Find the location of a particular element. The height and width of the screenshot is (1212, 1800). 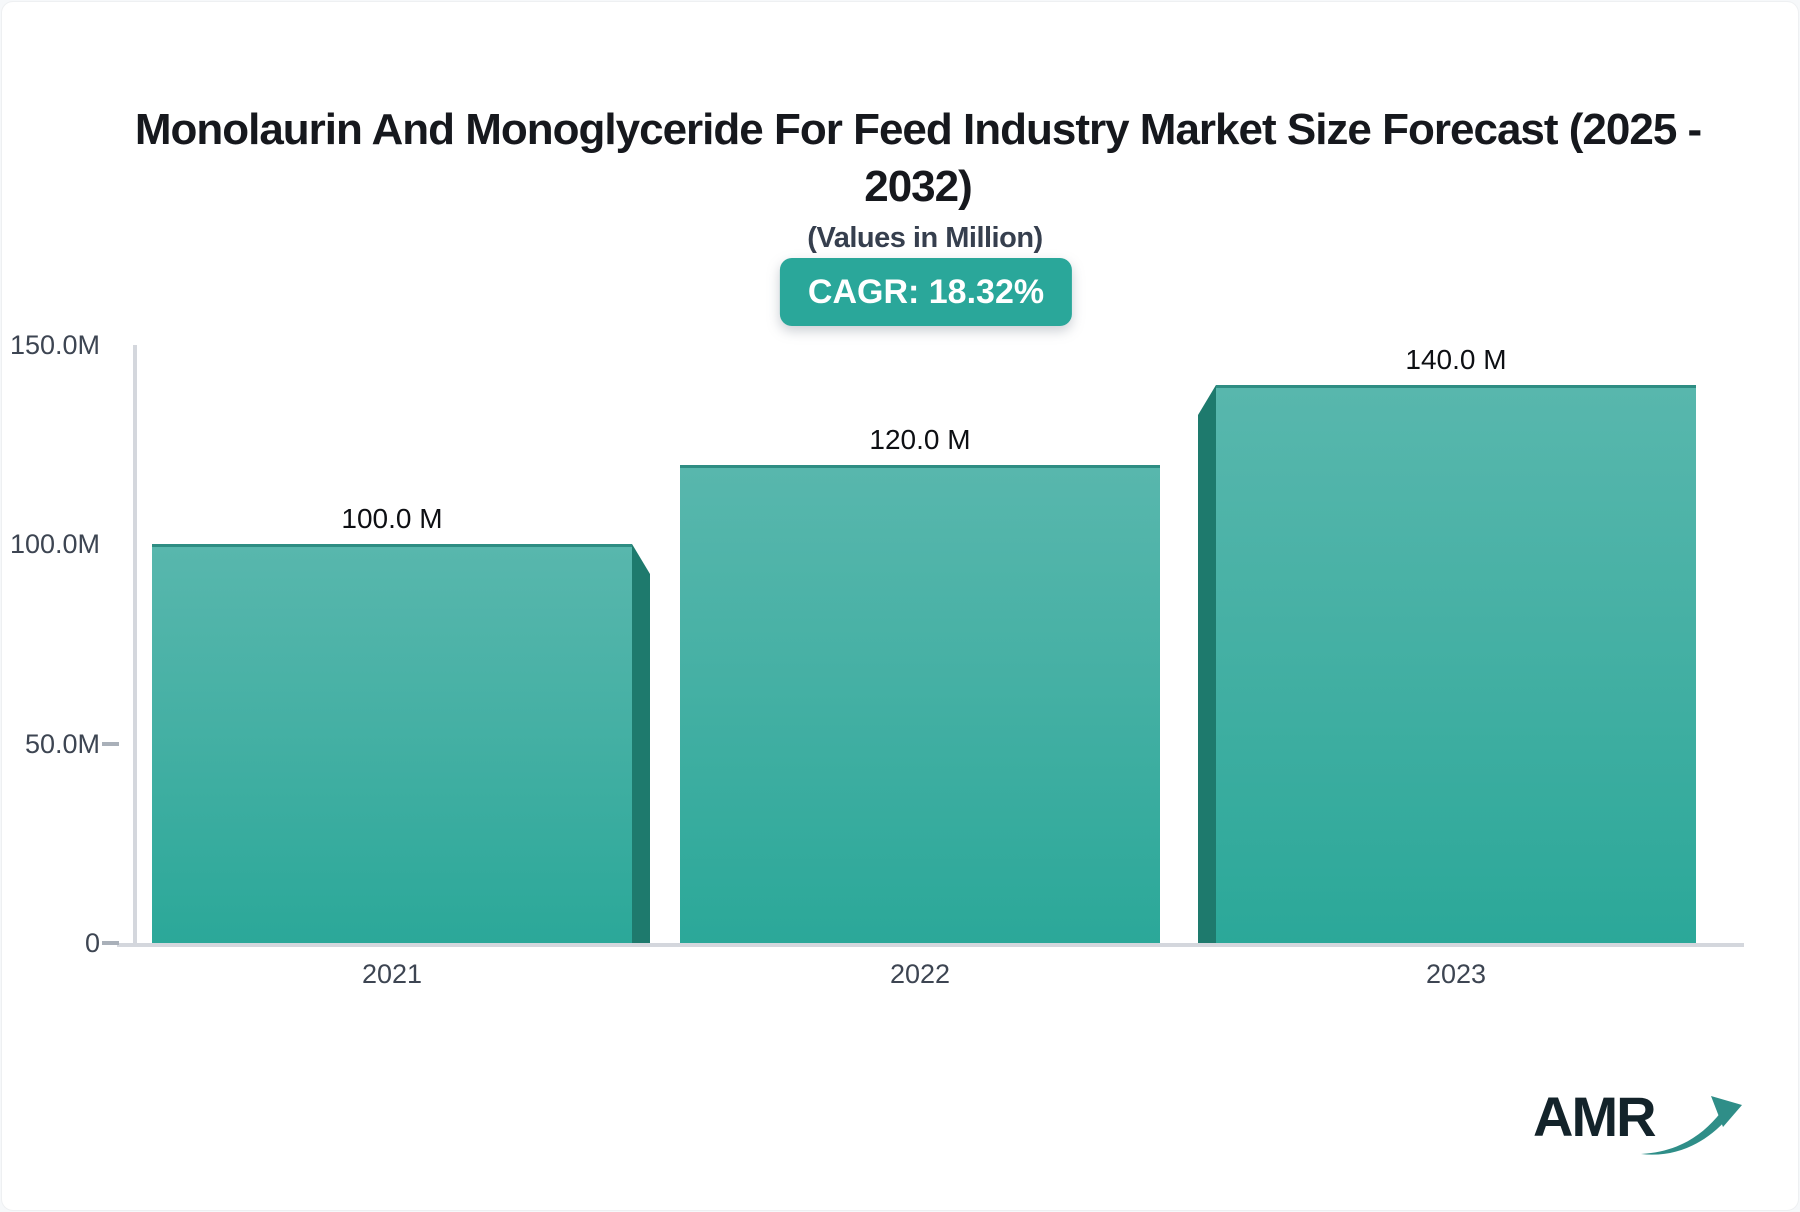

x-axis-label: 2023 is located at coordinates (1456, 974).